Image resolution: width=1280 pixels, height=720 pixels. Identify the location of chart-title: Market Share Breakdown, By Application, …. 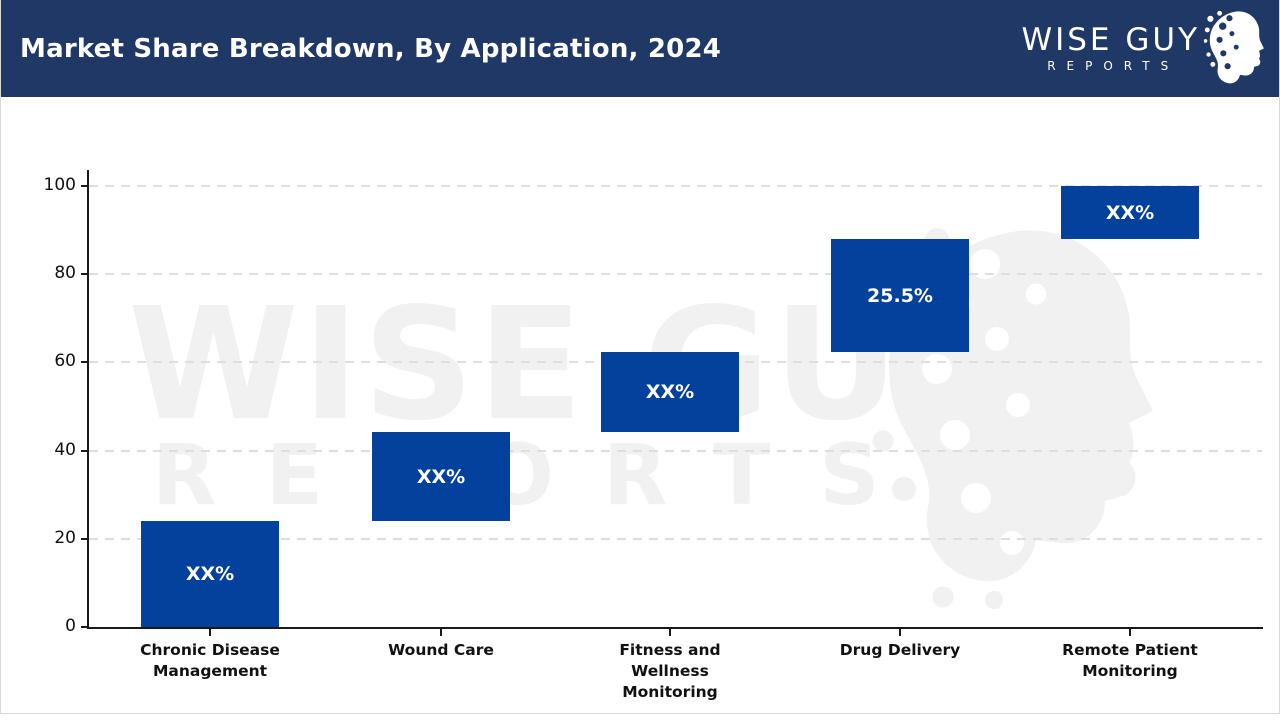
(371, 48).